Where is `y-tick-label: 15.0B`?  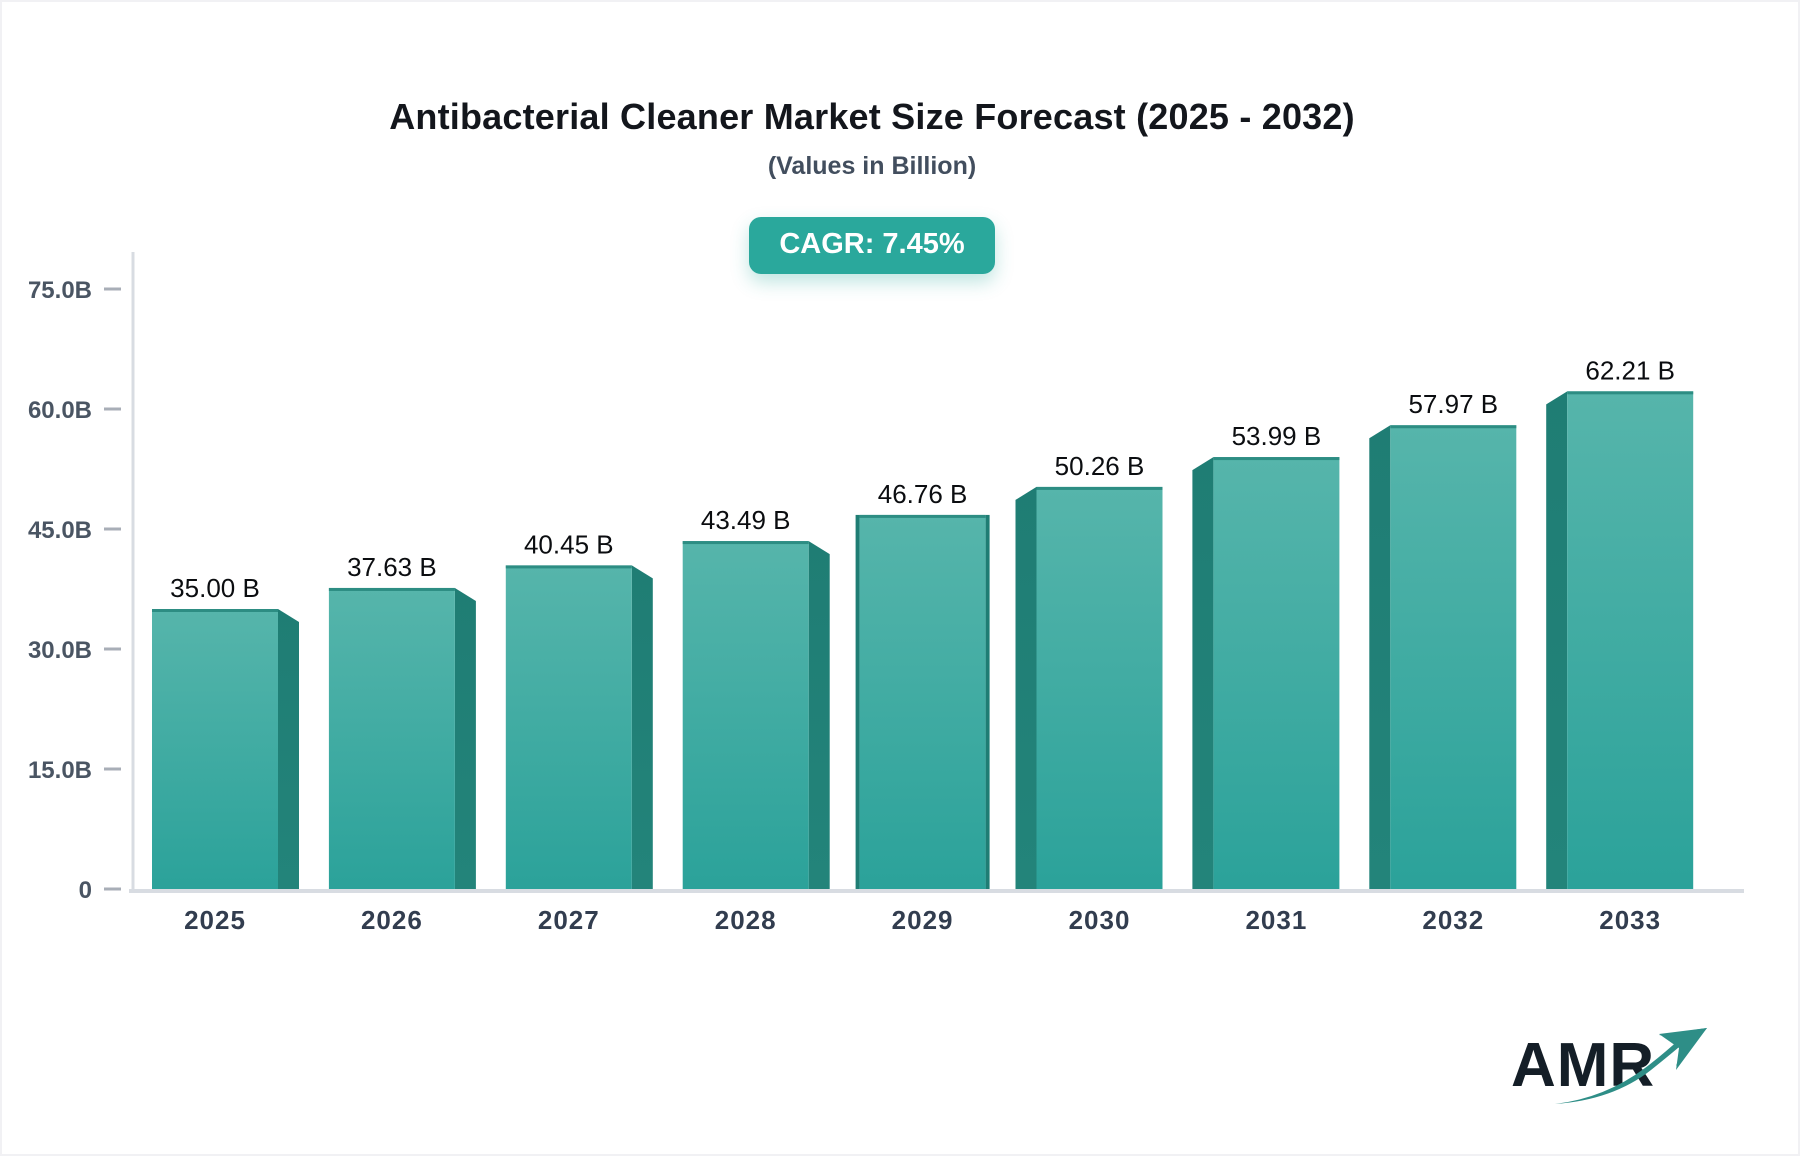
y-tick-label: 15.0B is located at coordinates (60, 770).